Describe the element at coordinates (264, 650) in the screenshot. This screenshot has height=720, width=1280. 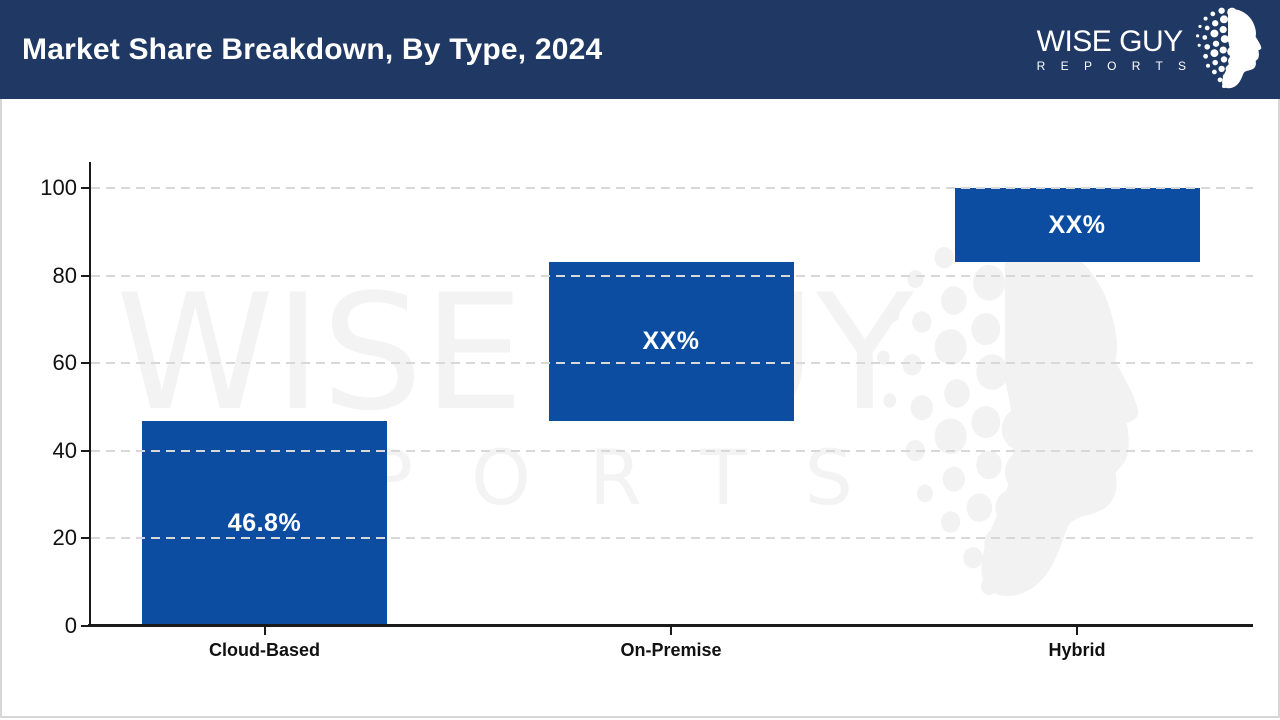
I see `x-tick-label-cloud-based: Cloud-Based` at that location.